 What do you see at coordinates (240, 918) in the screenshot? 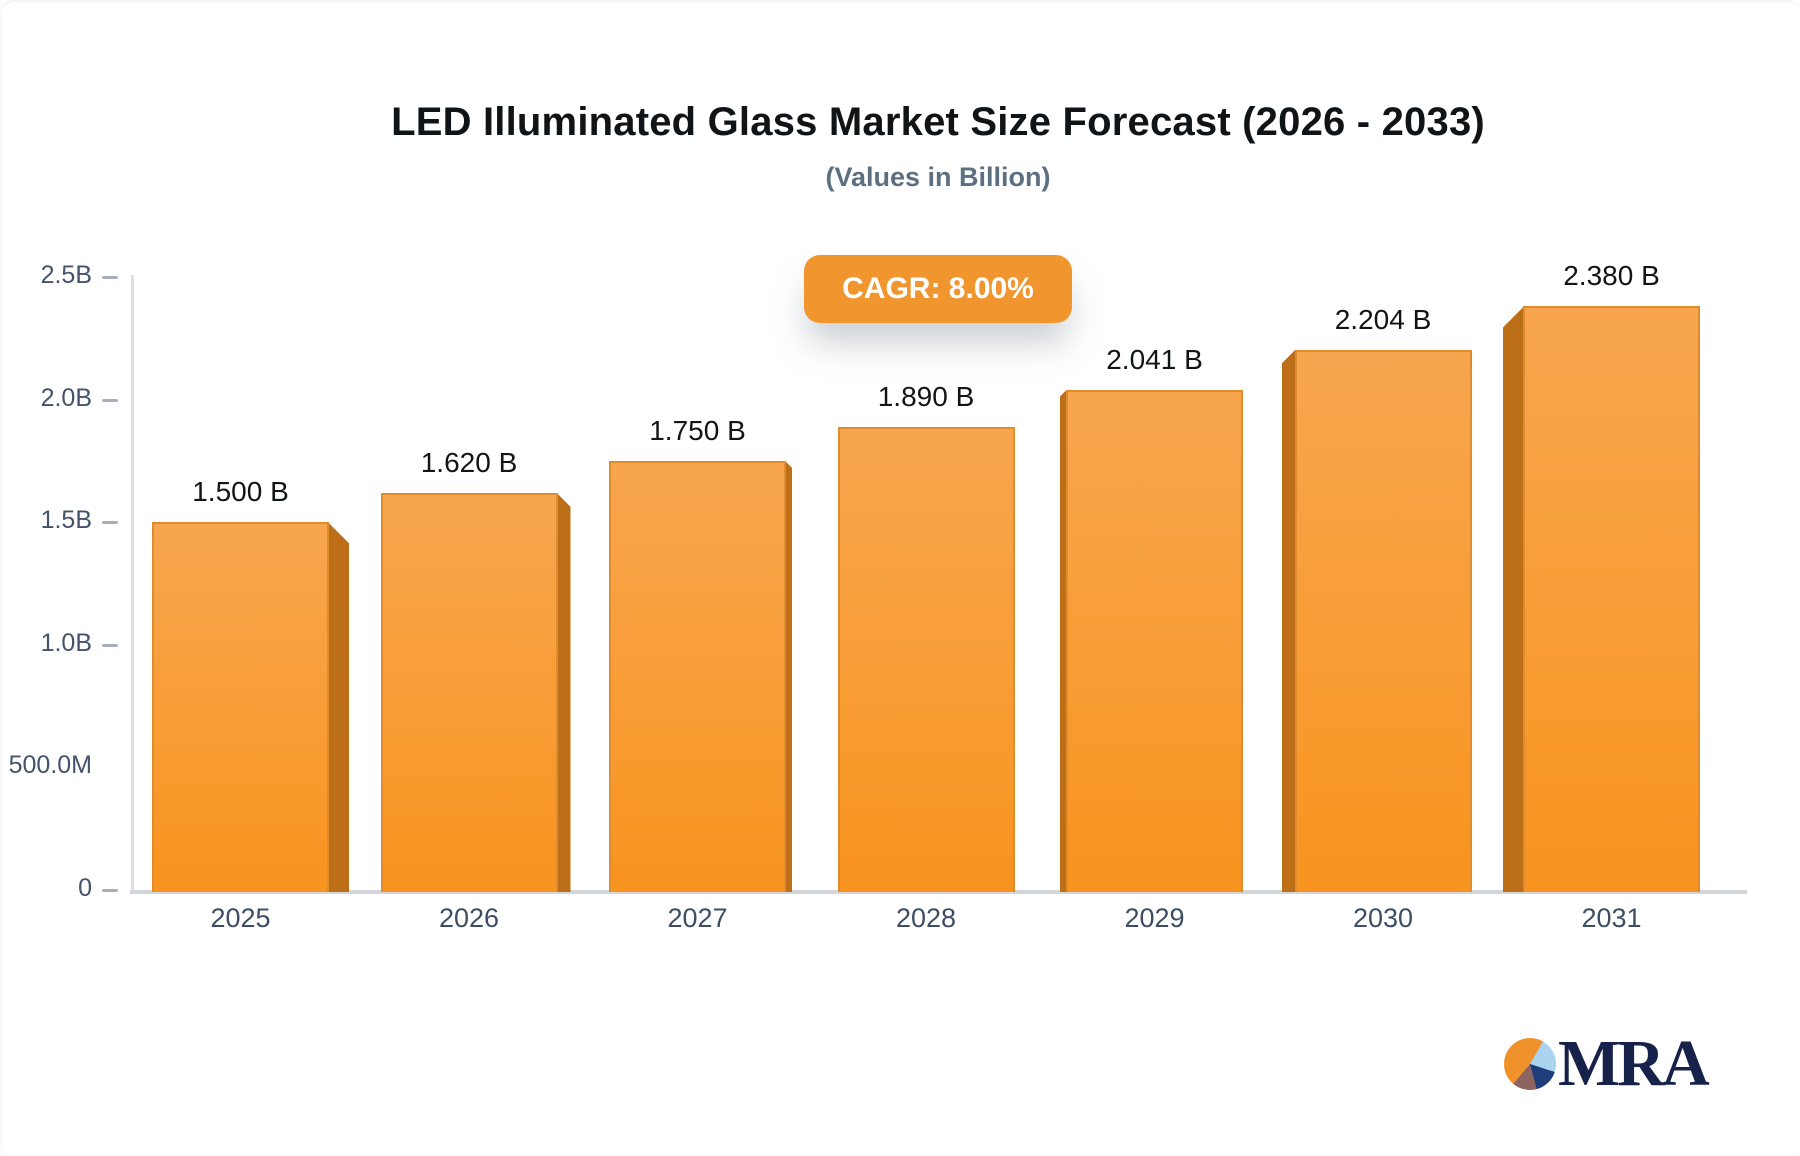
I see `x-axis-label: 2025` at bounding box center [240, 918].